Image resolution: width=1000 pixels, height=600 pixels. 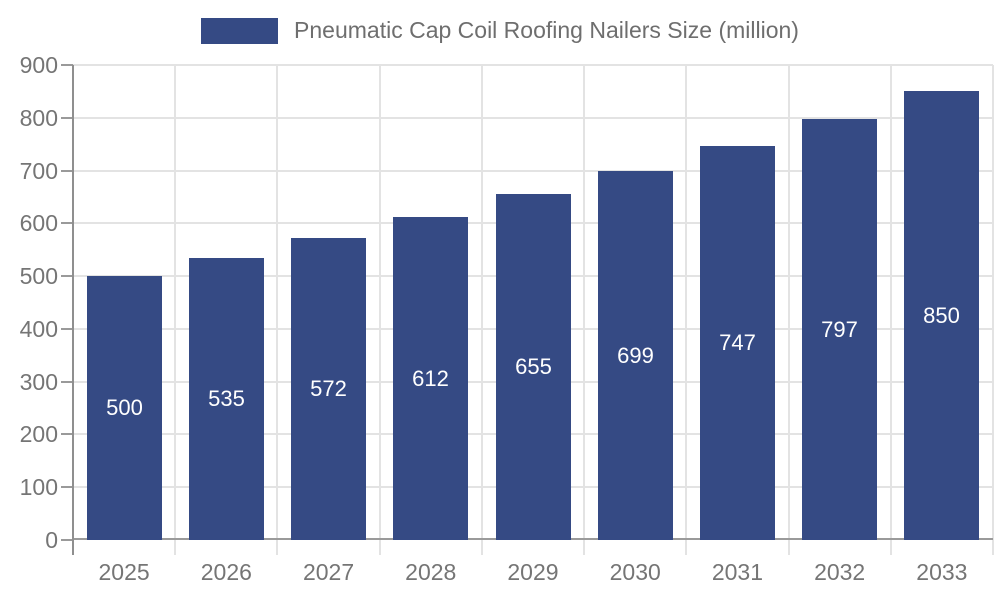 I want to click on bar-value-label: 699, so click(x=635, y=355).